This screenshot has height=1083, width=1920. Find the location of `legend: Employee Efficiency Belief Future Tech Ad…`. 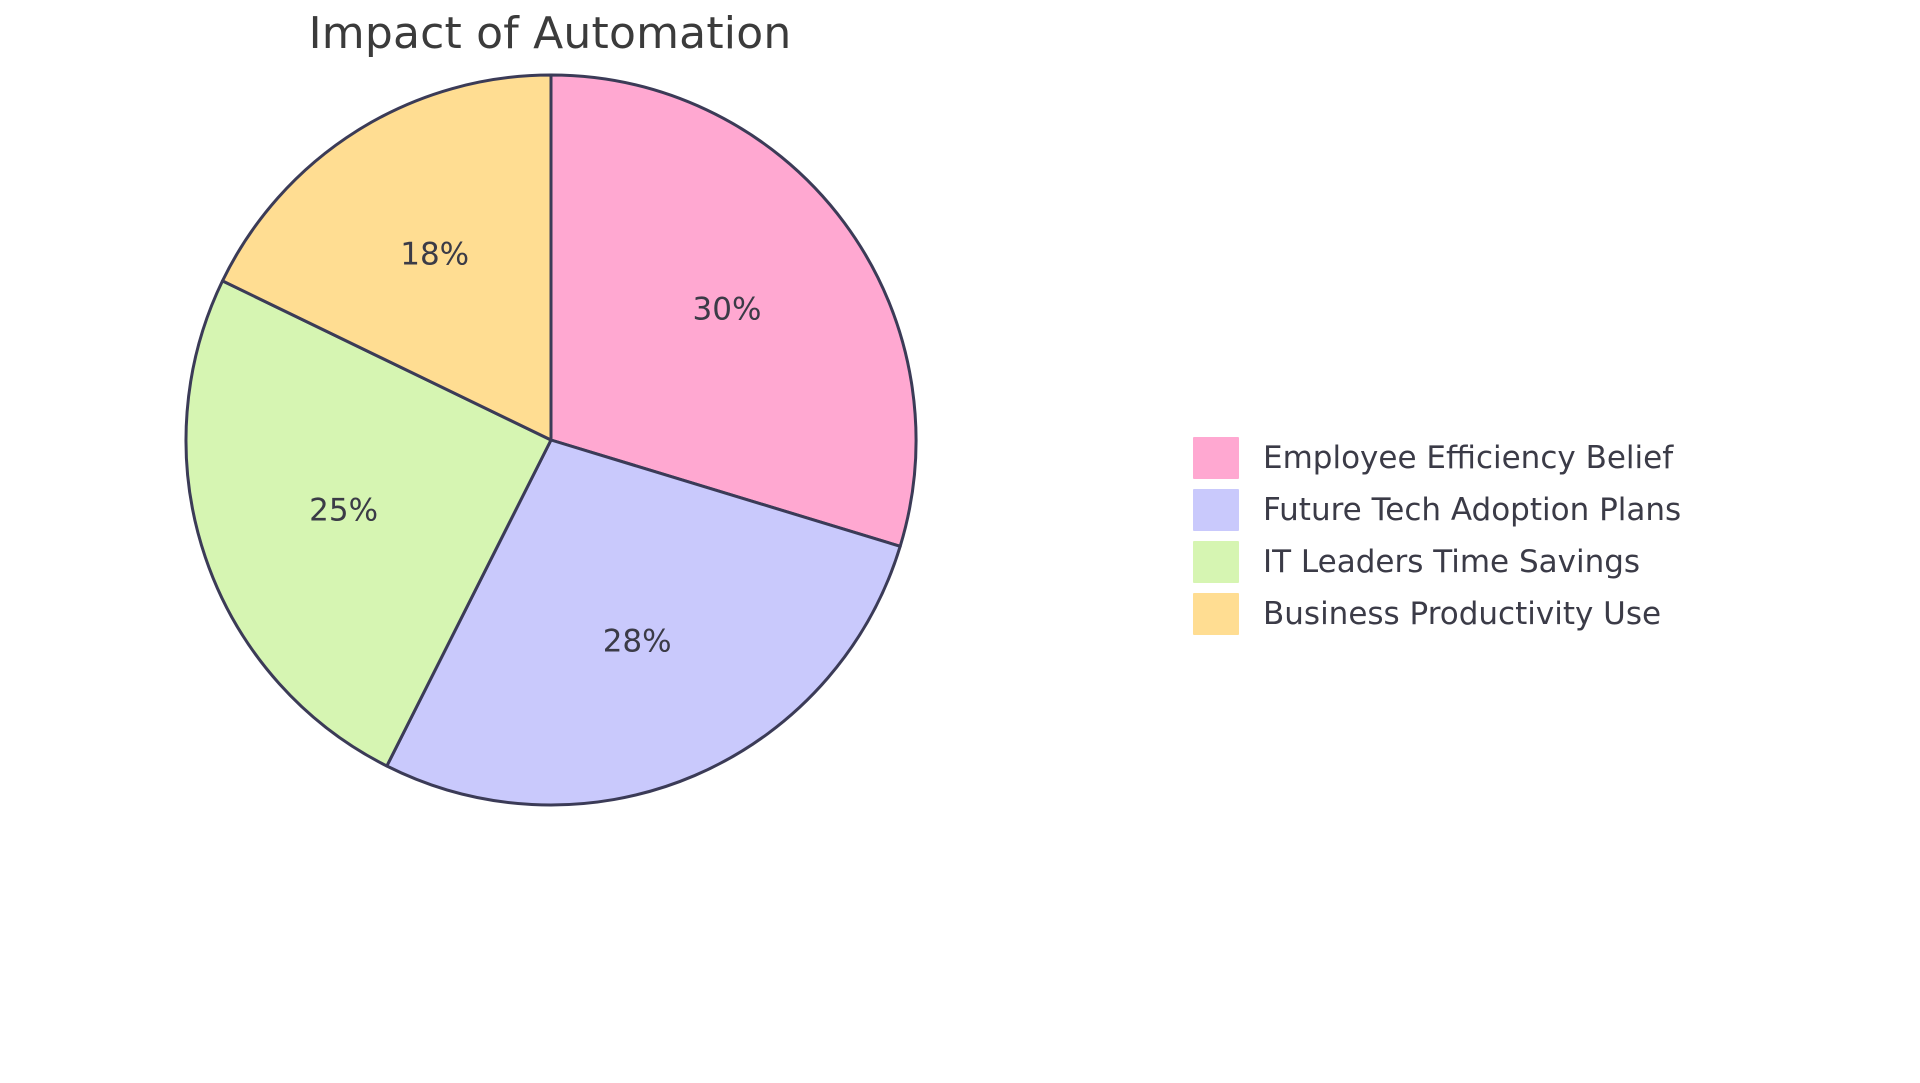

legend: Employee Efficiency Belief Future Tech Ad… is located at coordinates (1493, 536).